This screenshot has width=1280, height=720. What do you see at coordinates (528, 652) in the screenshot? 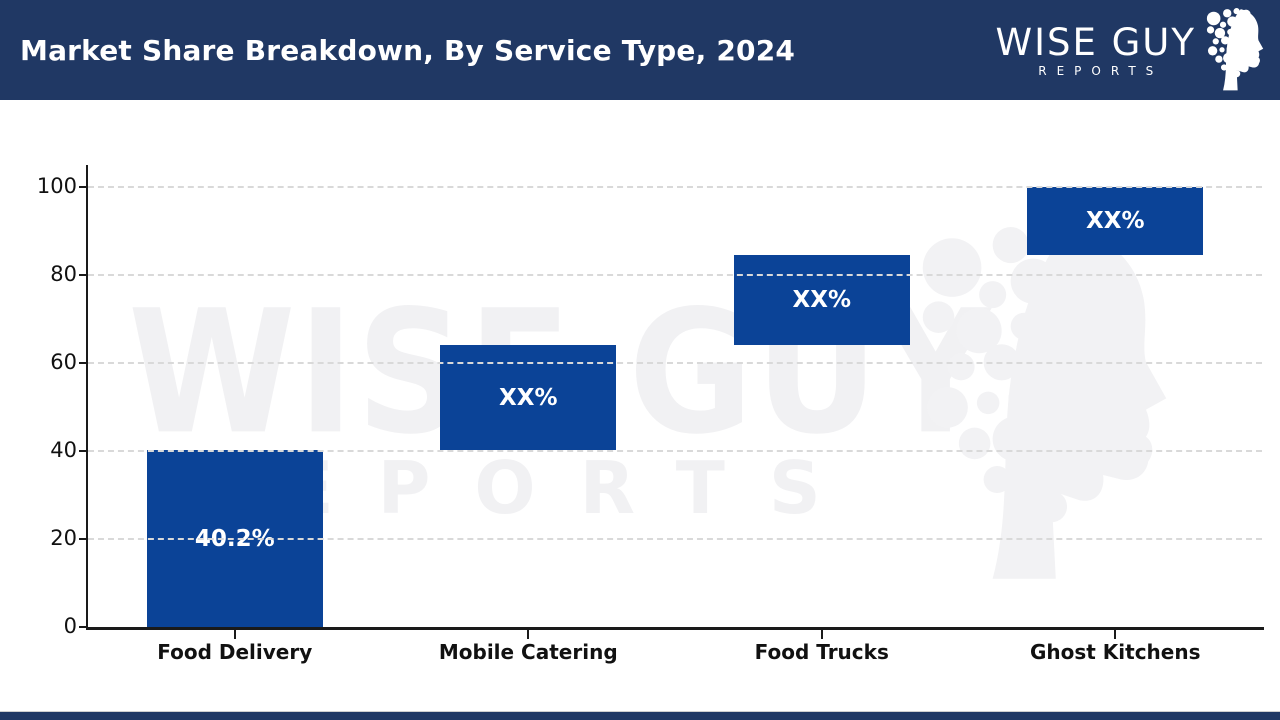
I see `x-axis-category-label: Mobile Catering` at bounding box center [528, 652].